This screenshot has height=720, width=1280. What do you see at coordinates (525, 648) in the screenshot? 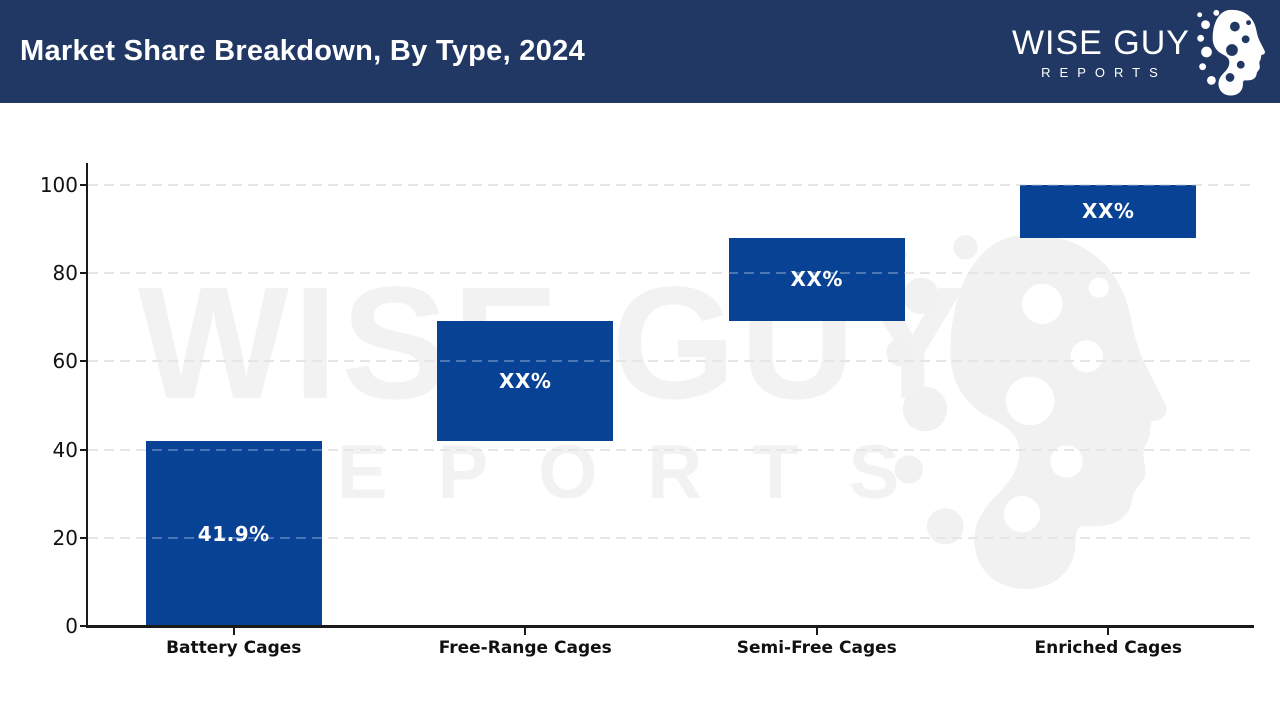
I see `x-category-label: Free-Range Cages` at bounding box center [525, 648].